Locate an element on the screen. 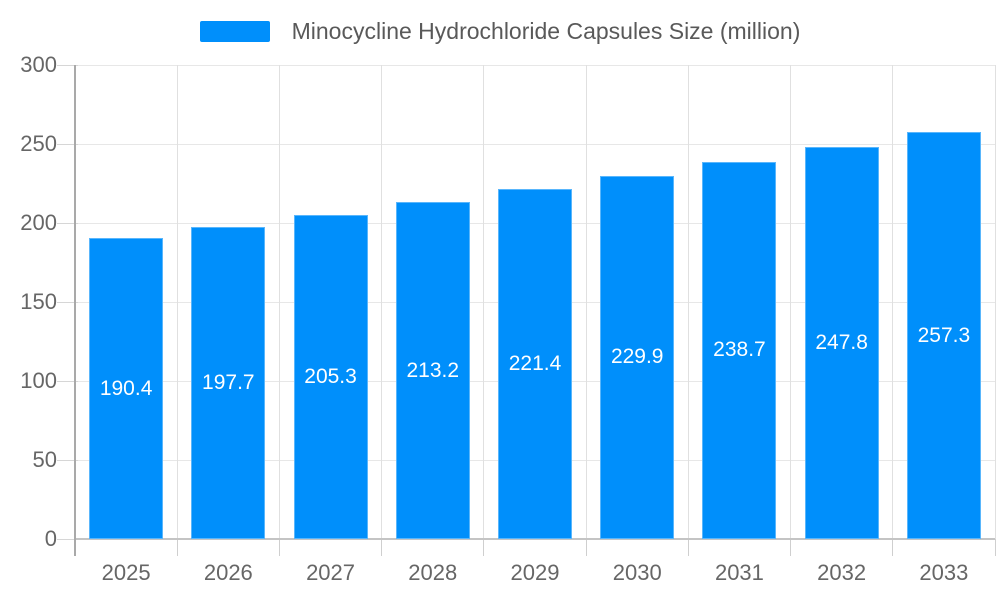 This screenshot has width=1000, height=600. y-axis-label: 50 is located at coordinates (44, 459).